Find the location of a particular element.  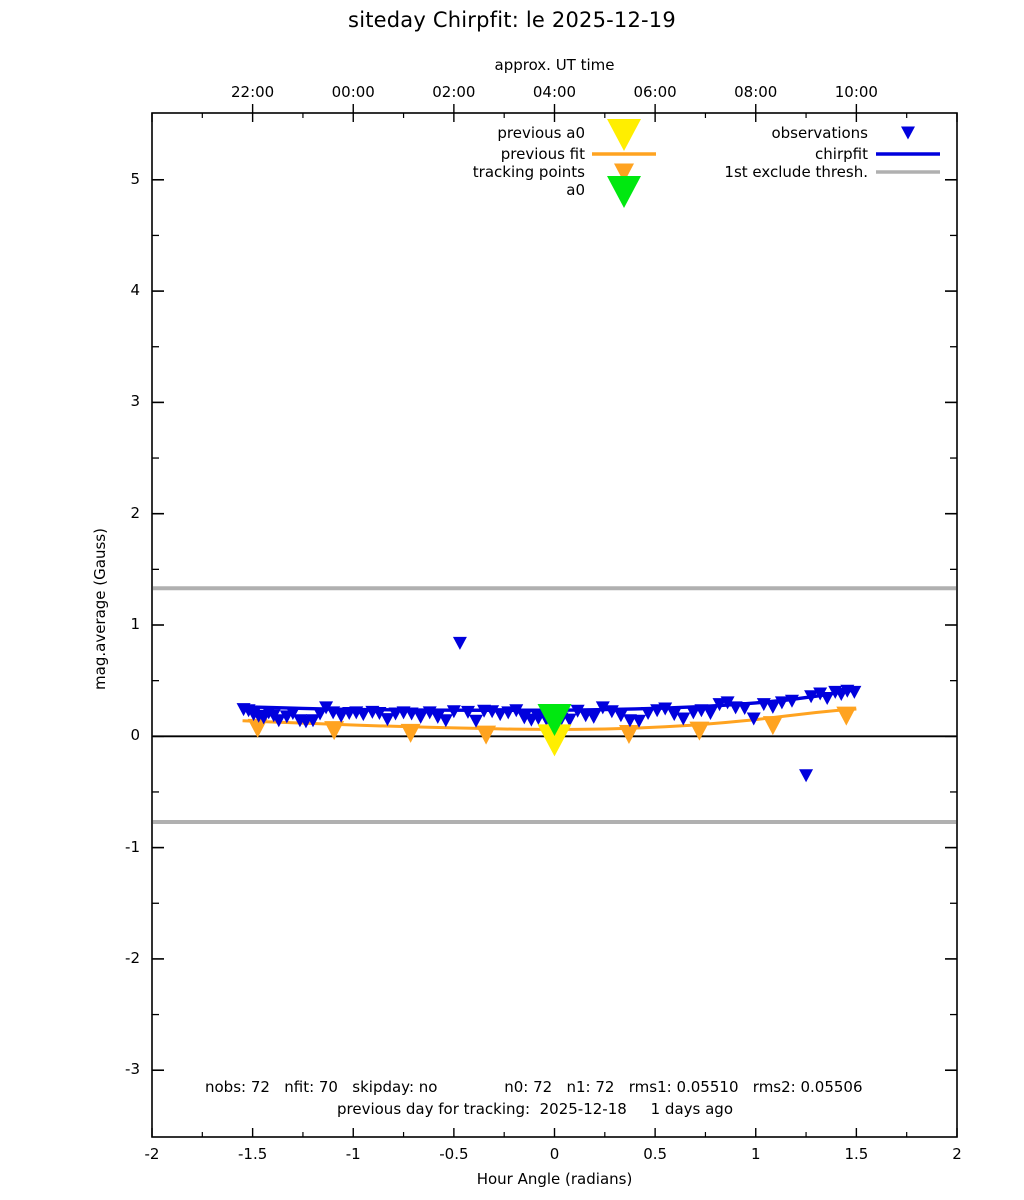

x-tick-label: 2 is located at coordinates (957, 1154).